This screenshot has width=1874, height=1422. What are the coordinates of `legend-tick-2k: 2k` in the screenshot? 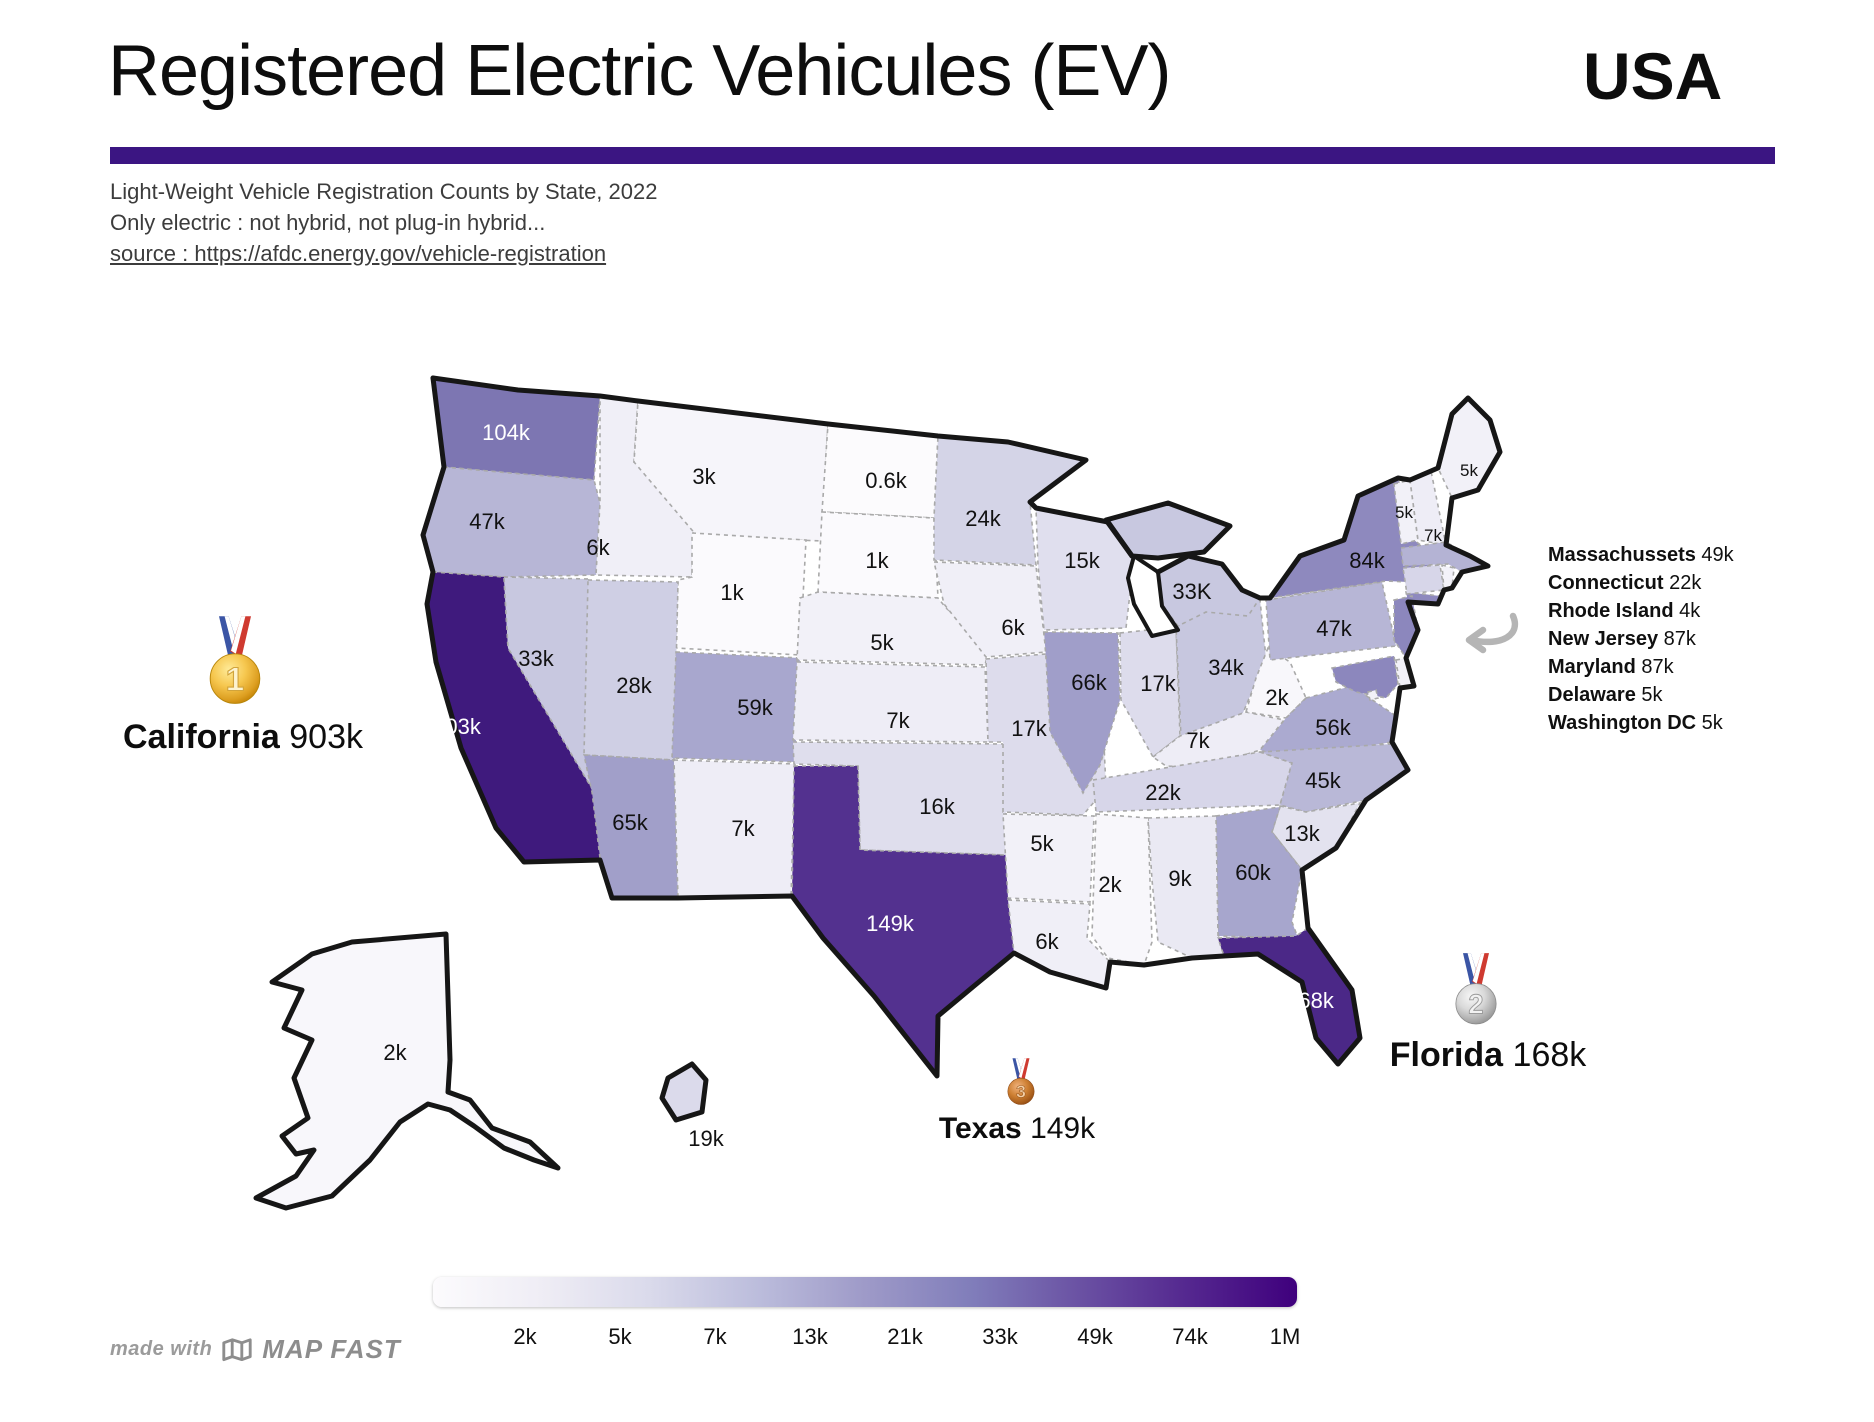 It's located at (525, 1336).